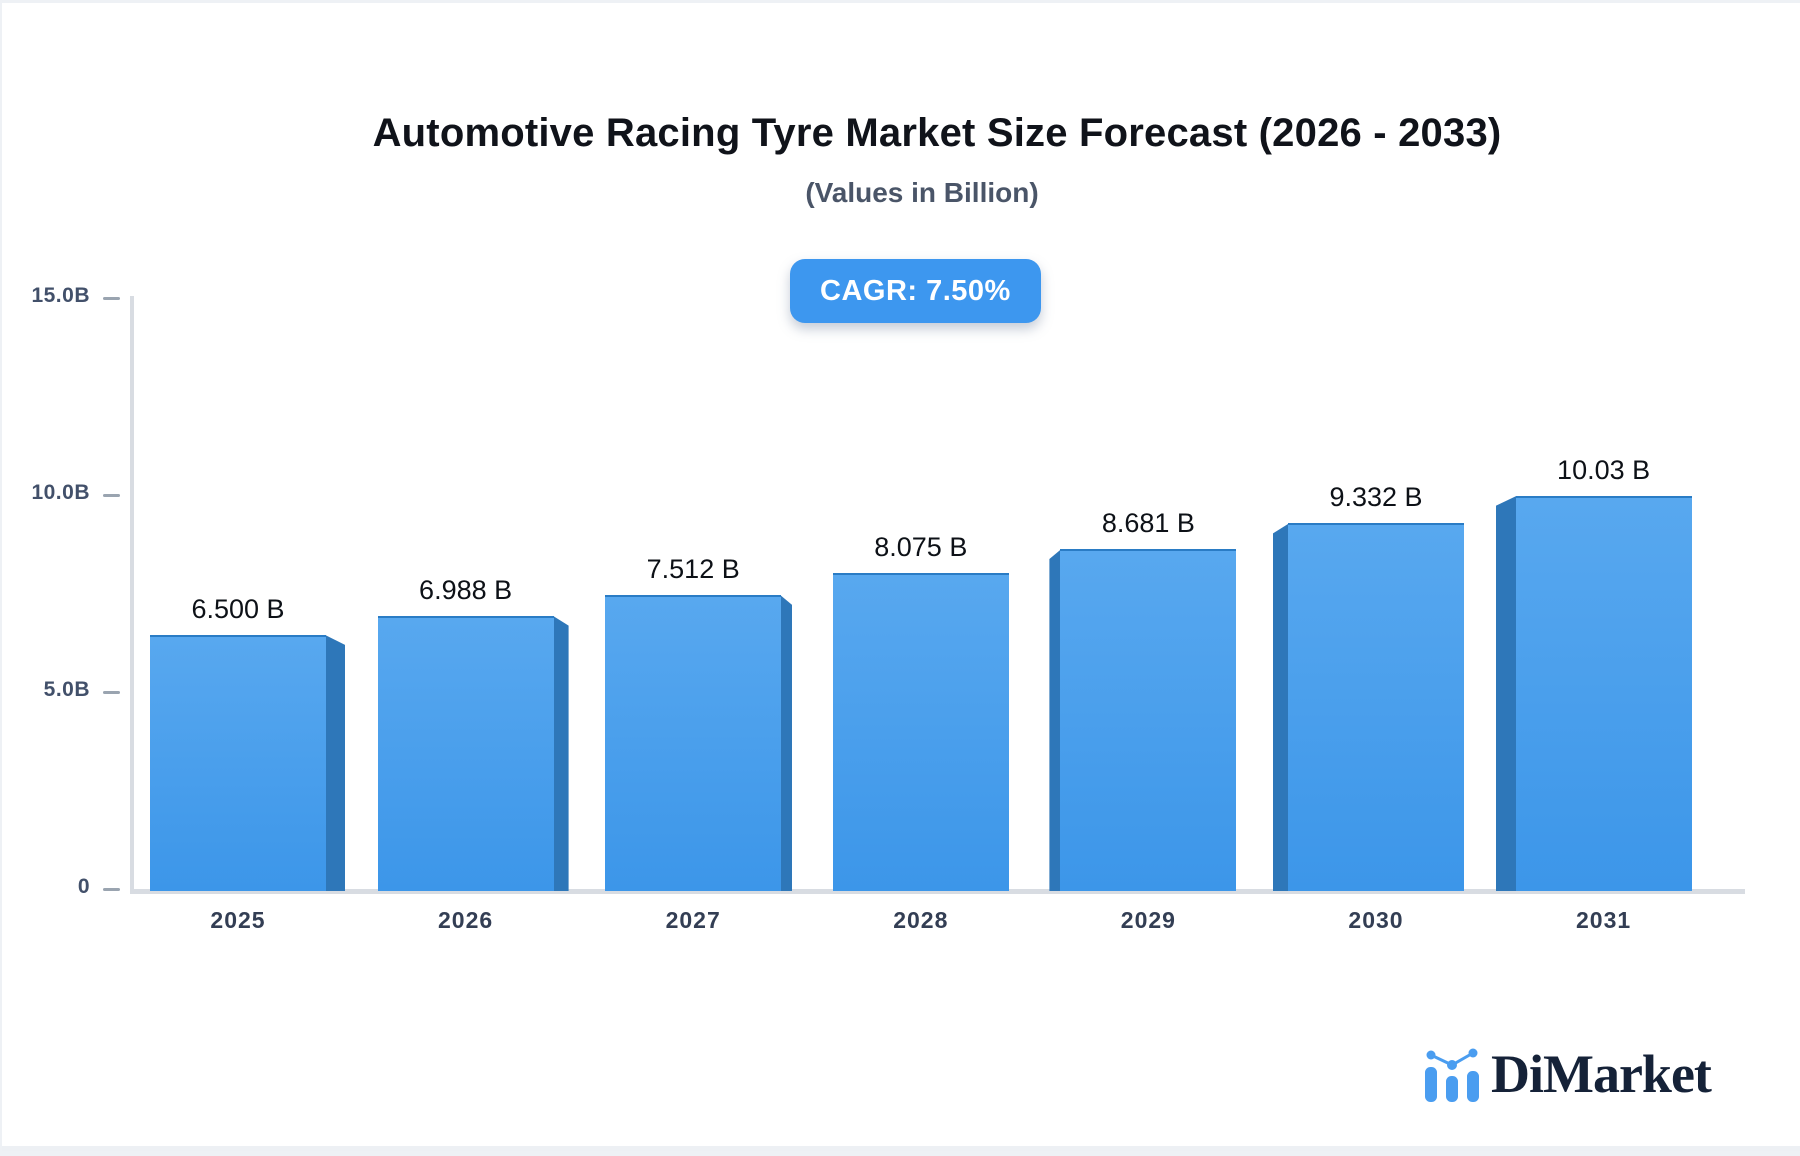 The width and height of the screenshot is (1800, 1156). Describe the element at coordinates (238, 608) in the screenshot. I see `bar-value-label: 6.500 B` at that location.